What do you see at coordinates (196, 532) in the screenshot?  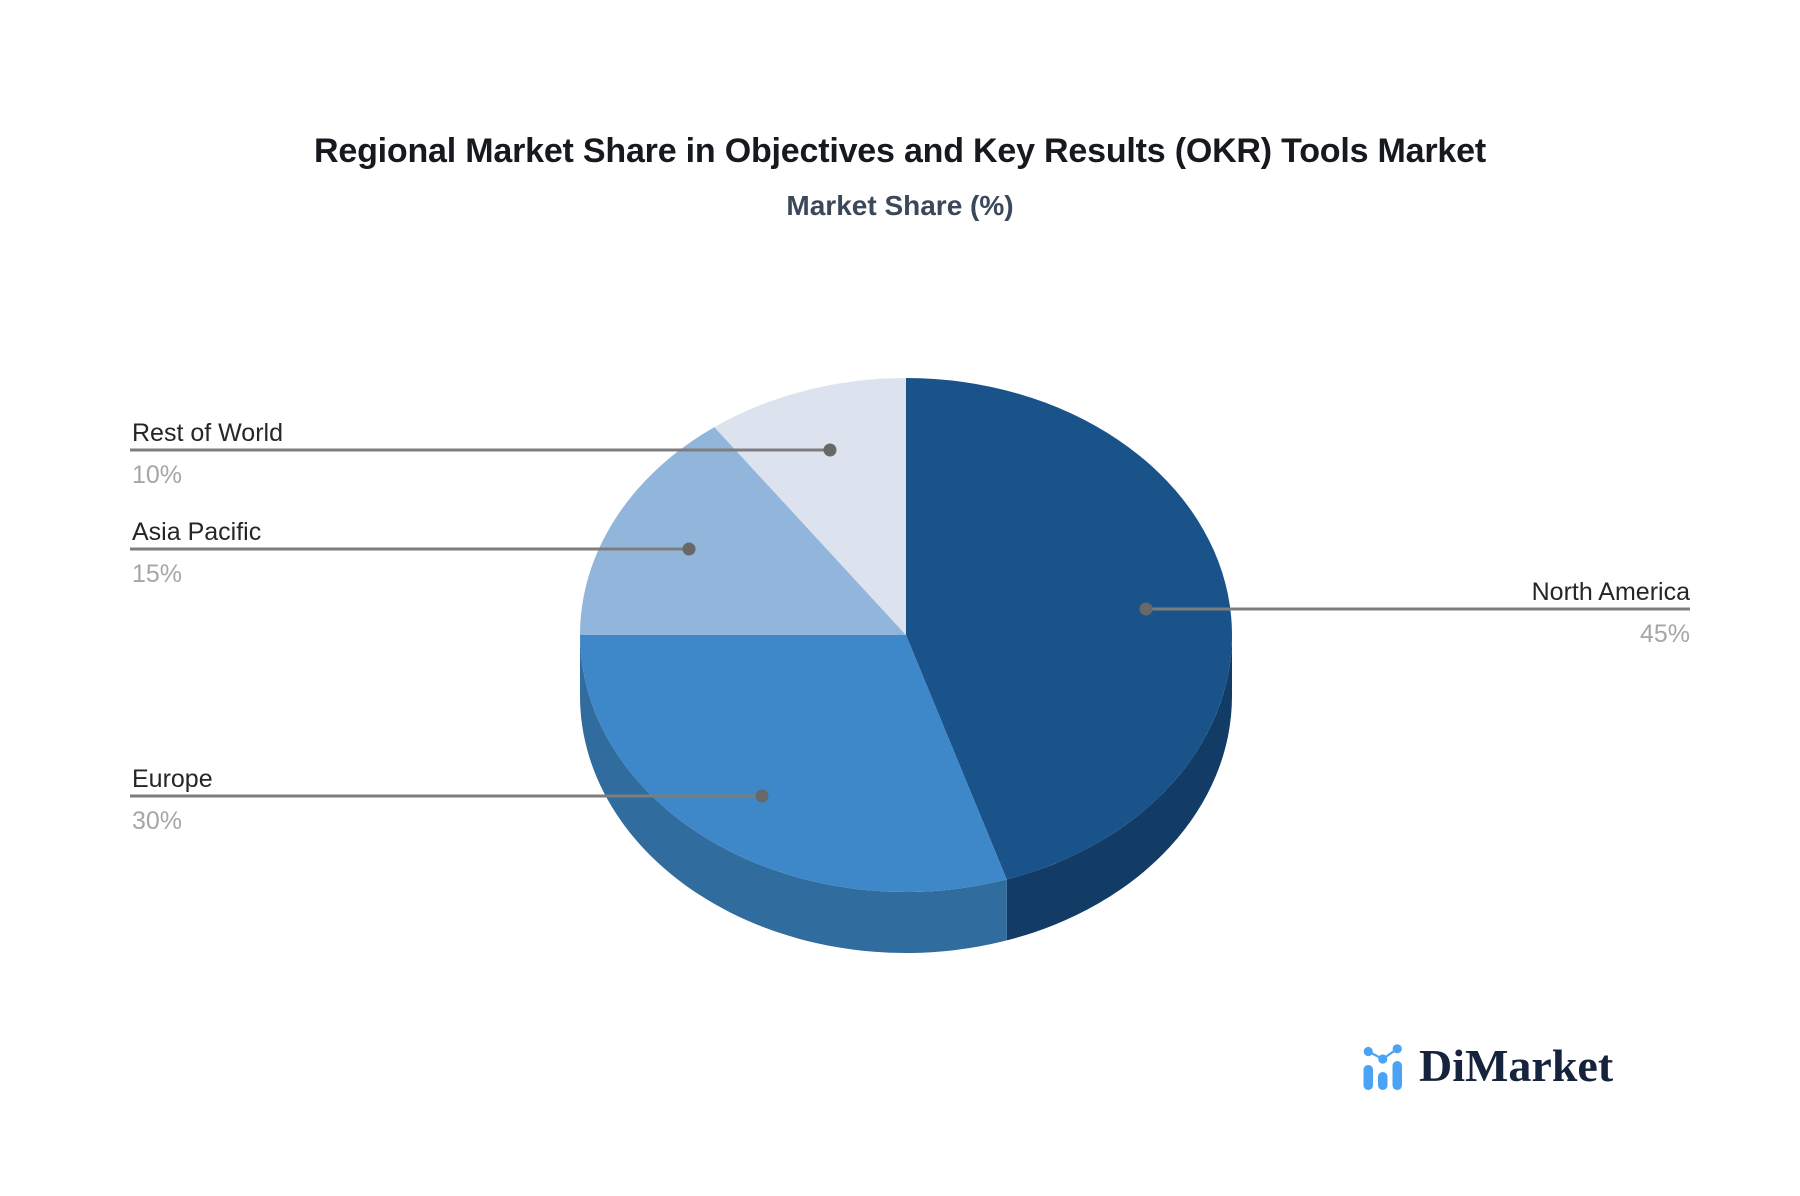 I see `slice-label-asia-pacific: Asia Pacific` at bounding box center [196, 532].